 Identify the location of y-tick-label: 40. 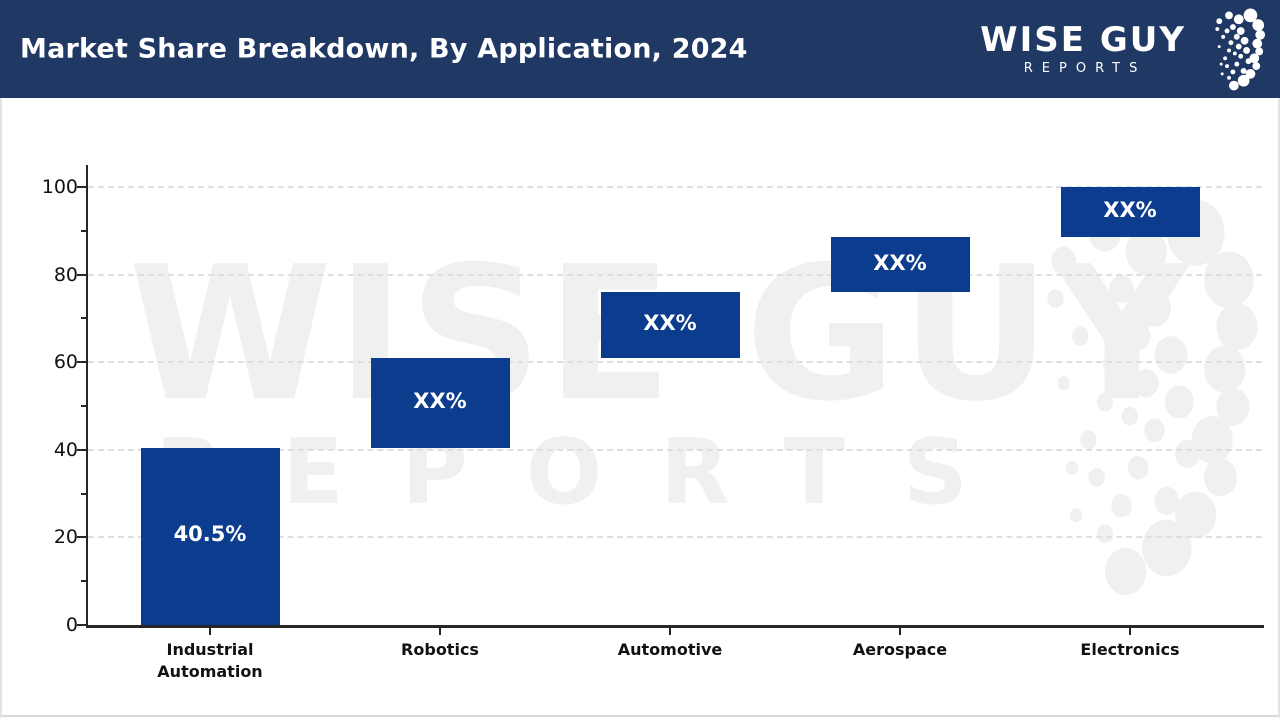
(65, 449).